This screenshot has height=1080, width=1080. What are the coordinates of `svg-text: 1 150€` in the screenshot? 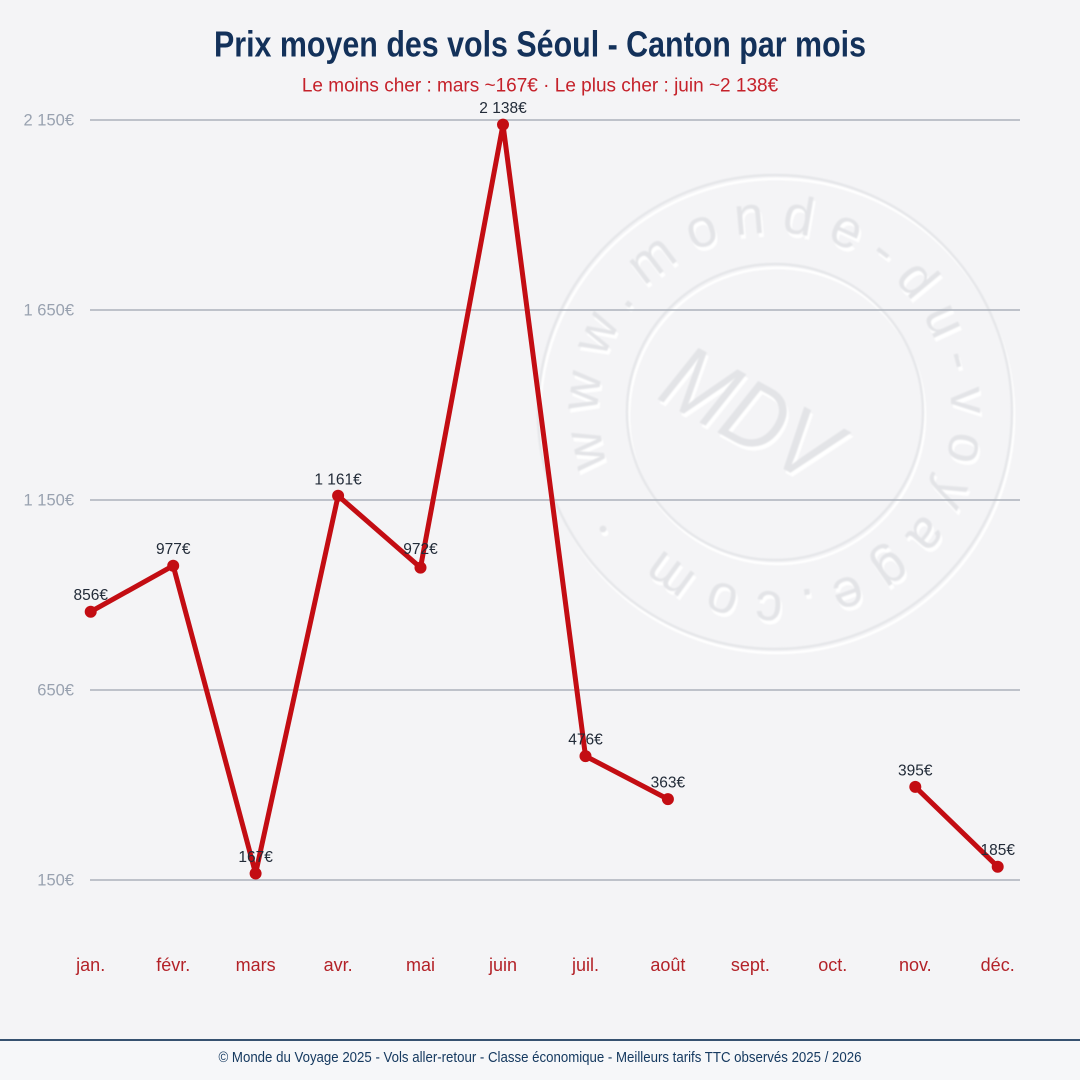 It's located at (49, 501).